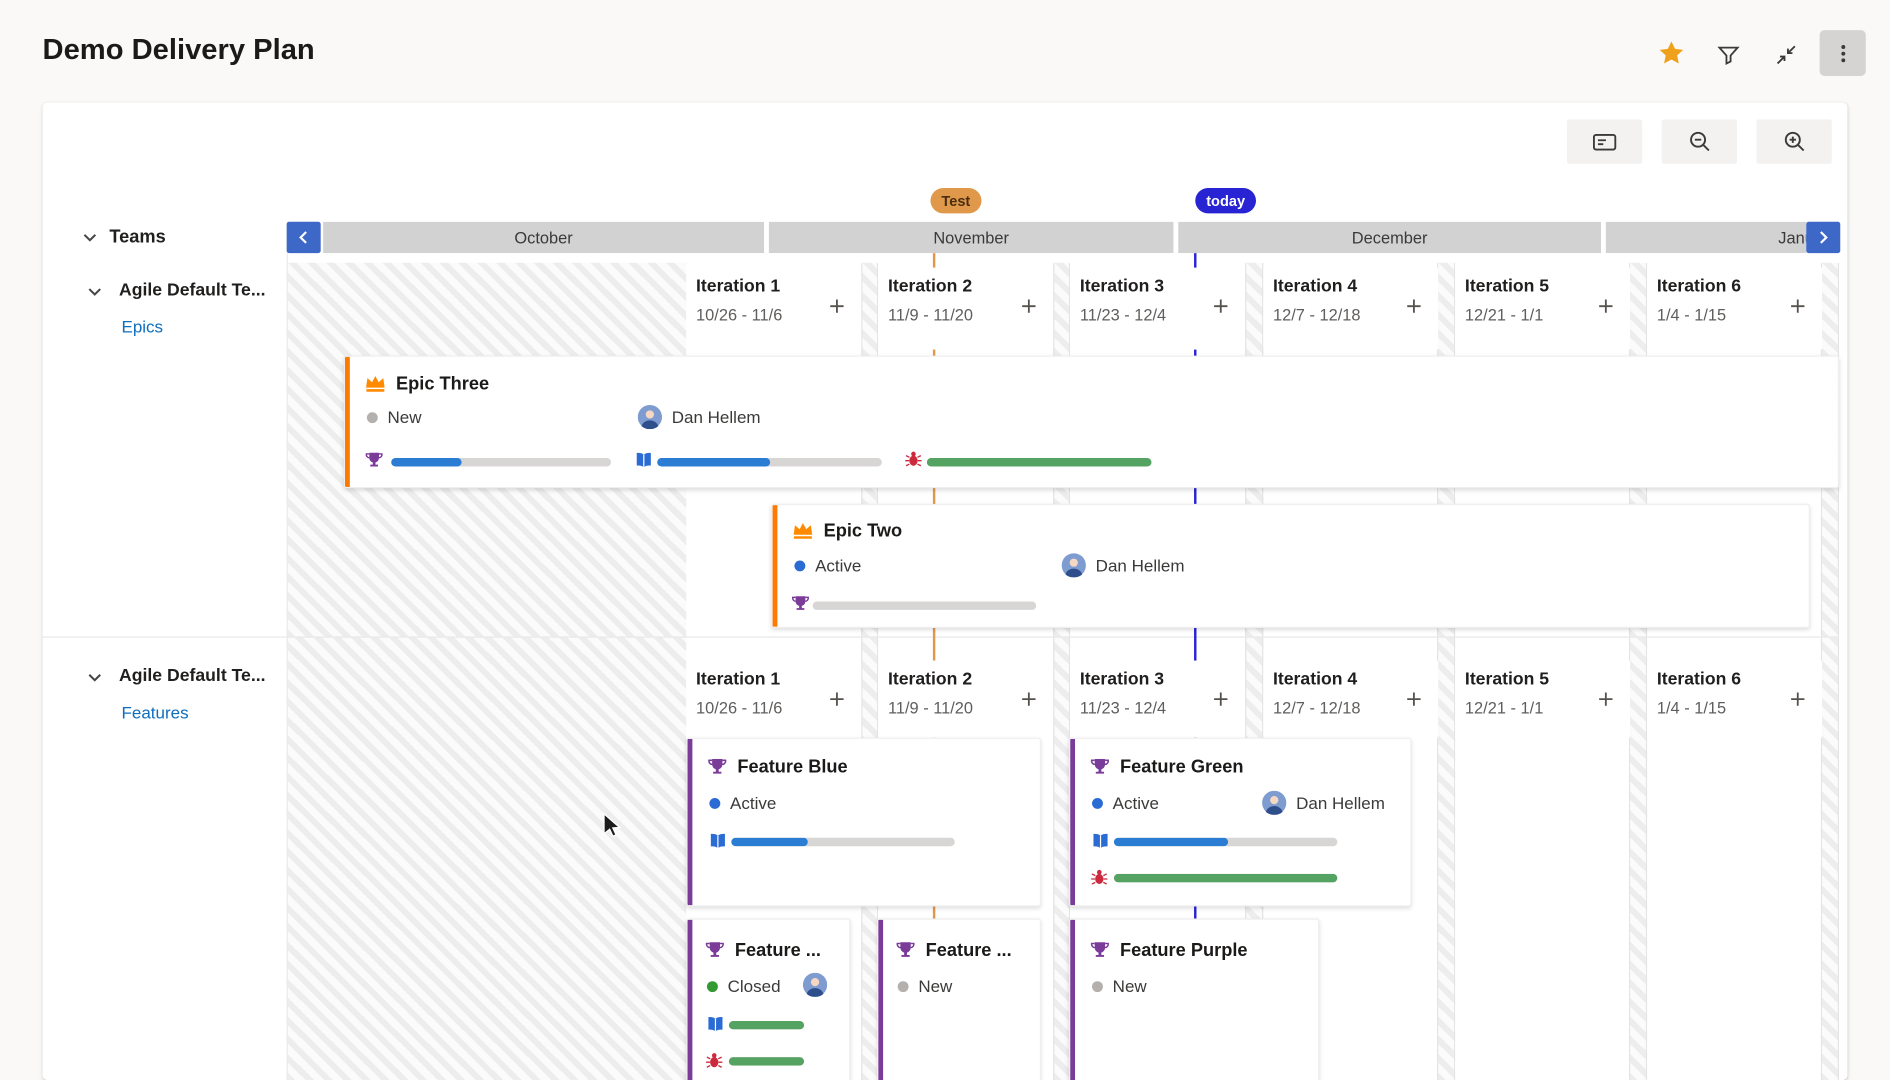 The height and width of the screenshot is (1080, 1890). I want to click on favorite-star-button, so click(1671, 53).